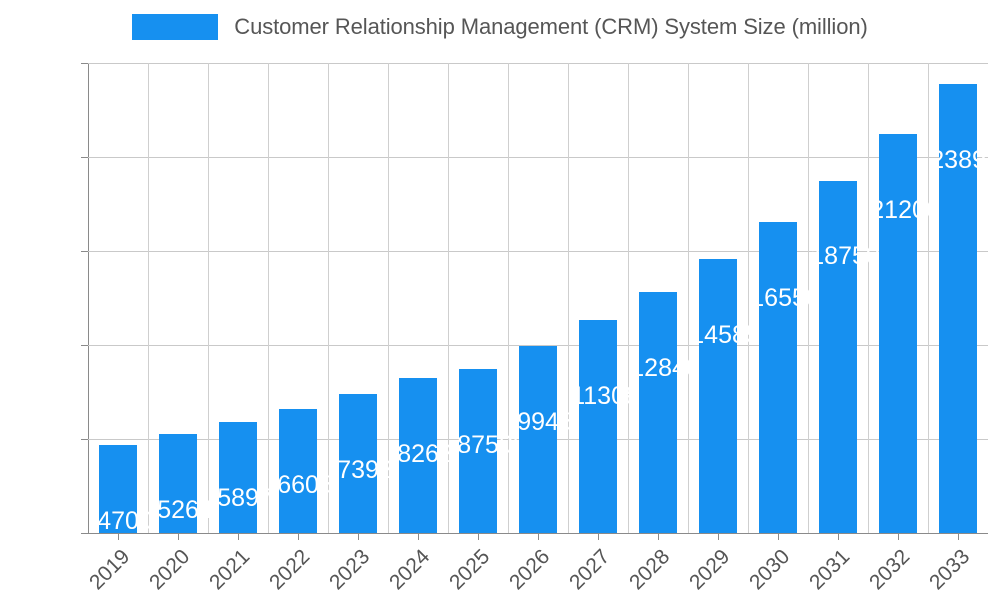  What do you see at coordinates (109, 570) in the screenshot?
I see `x-tick-label: 2019` at bounding box center [109, 570].